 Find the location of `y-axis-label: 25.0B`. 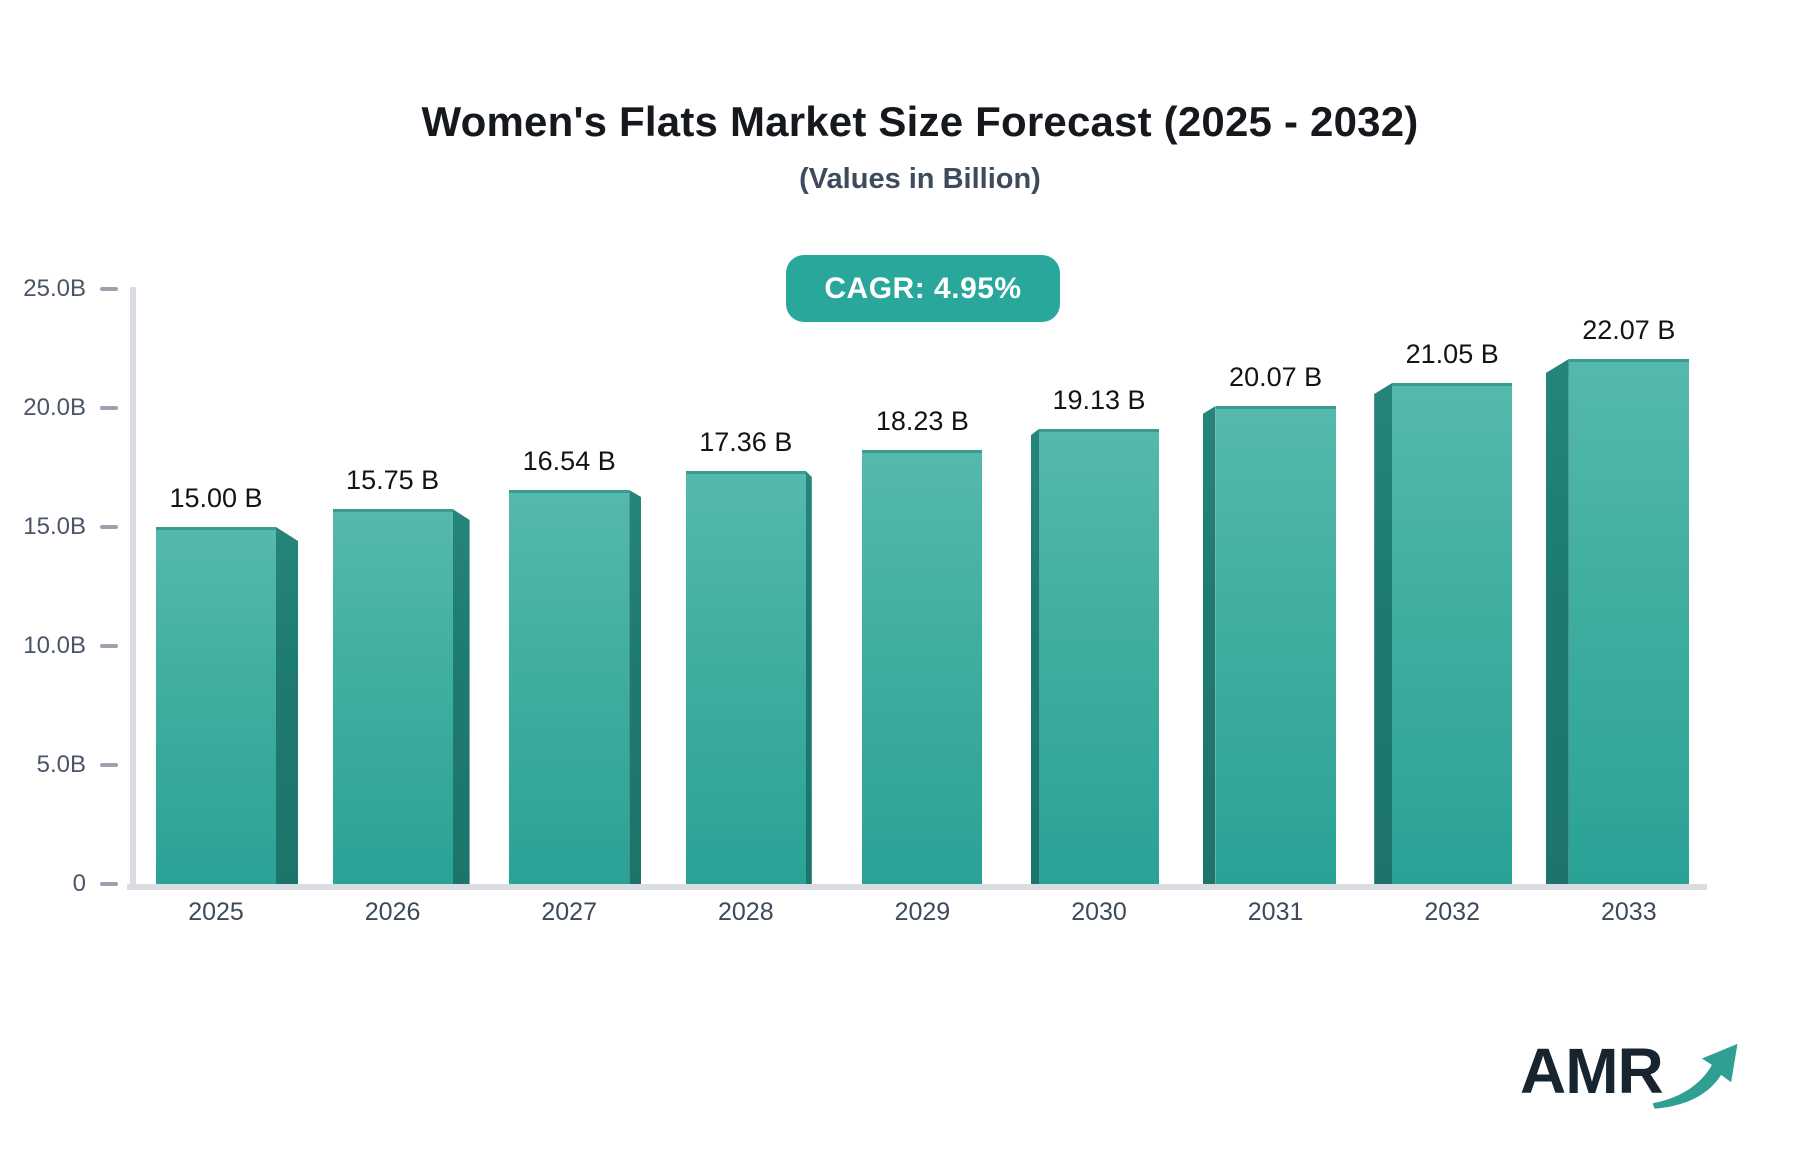

y-axis-label: 25.0B is located at coordinates (54, 288).